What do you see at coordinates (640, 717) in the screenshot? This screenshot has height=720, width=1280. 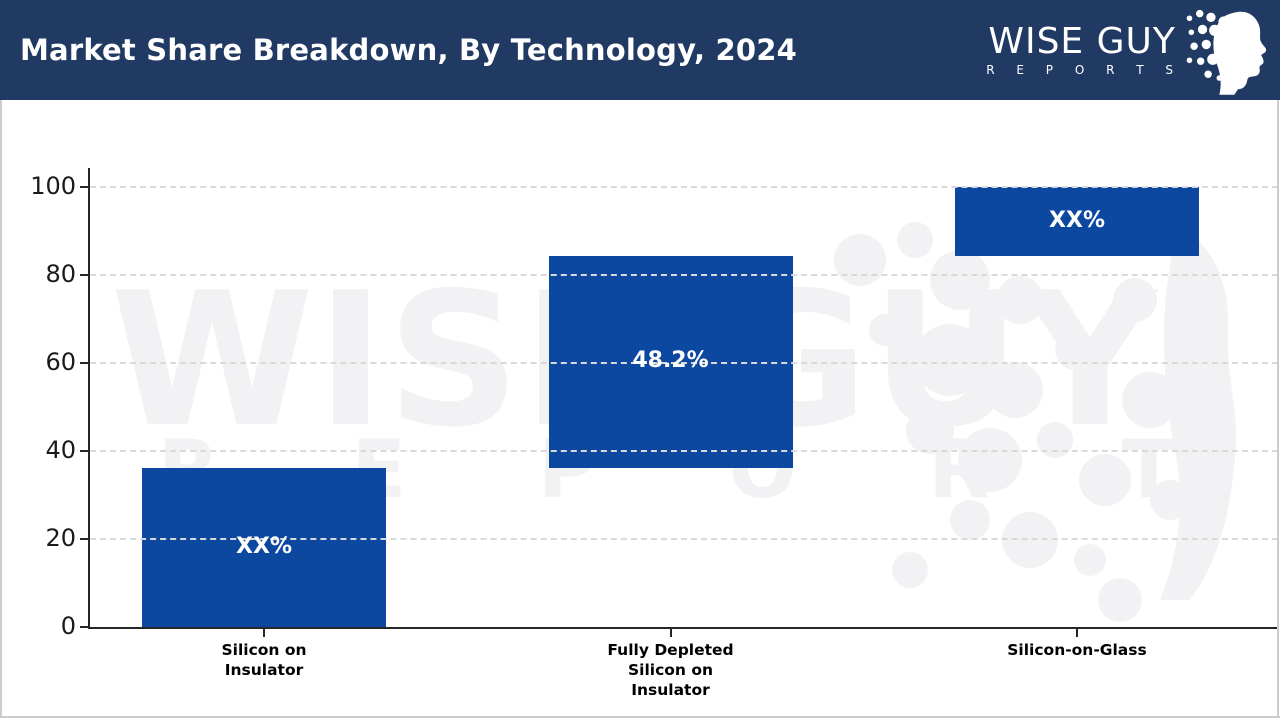 I see `figure-border-bottom` at bounding box center [640, 717].